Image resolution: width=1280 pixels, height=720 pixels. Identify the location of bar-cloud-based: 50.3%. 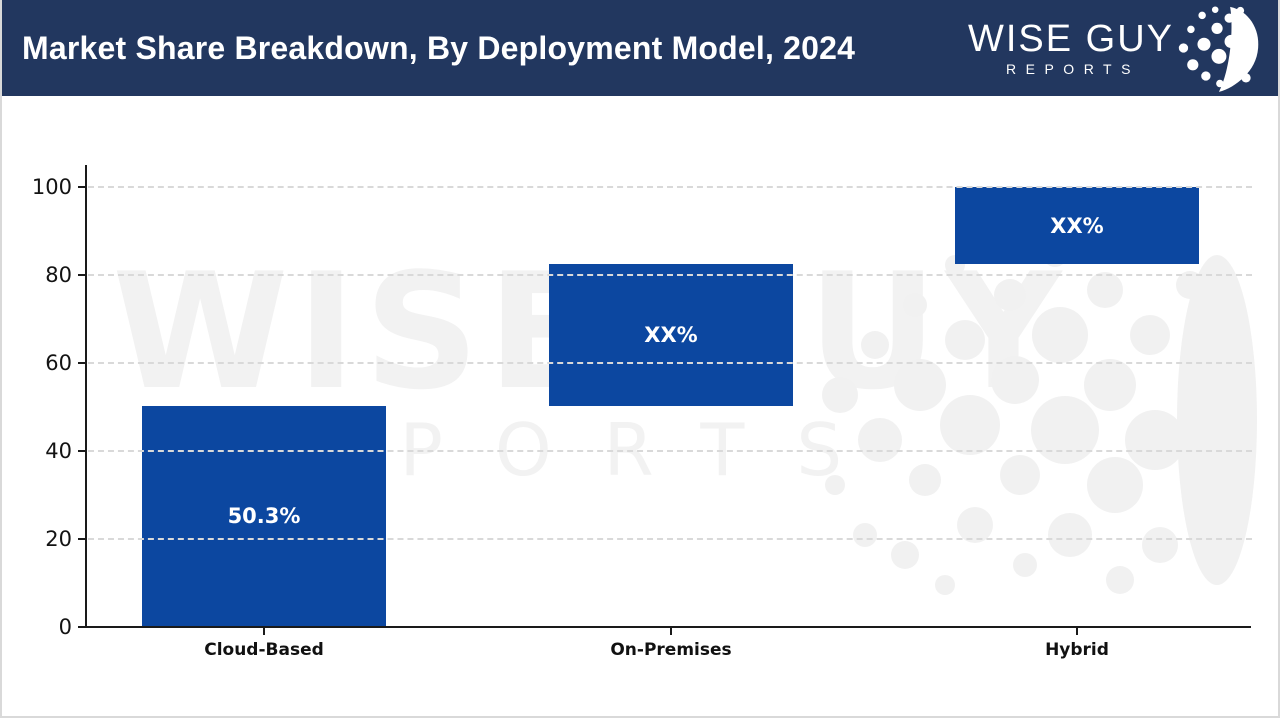
(264, 516).